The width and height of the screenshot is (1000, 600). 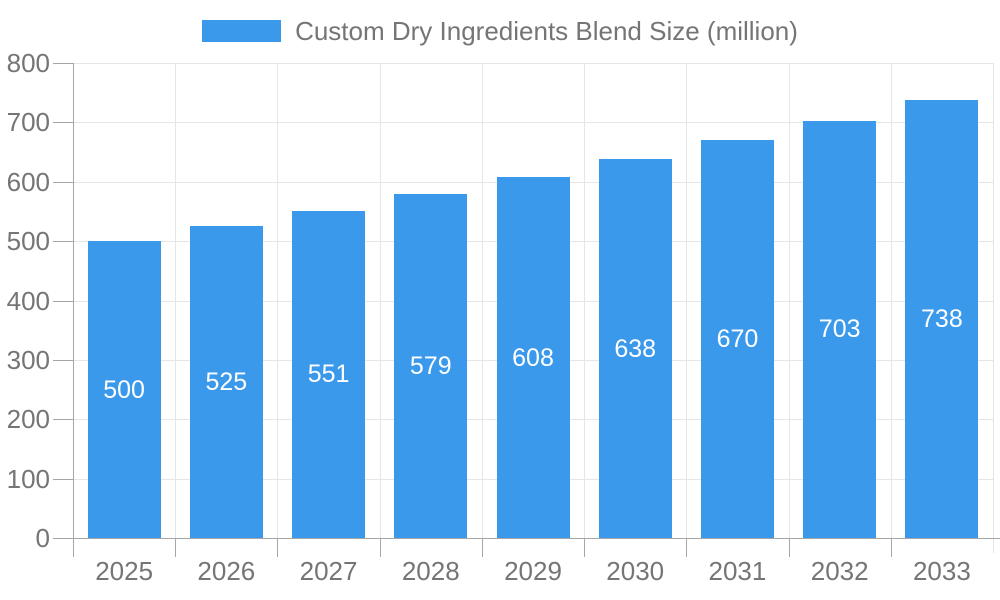 What do you see at coordinates (430, 571) in the screenshot?
I see `x-tick-label: 2028` at bounding box center [430, 571].